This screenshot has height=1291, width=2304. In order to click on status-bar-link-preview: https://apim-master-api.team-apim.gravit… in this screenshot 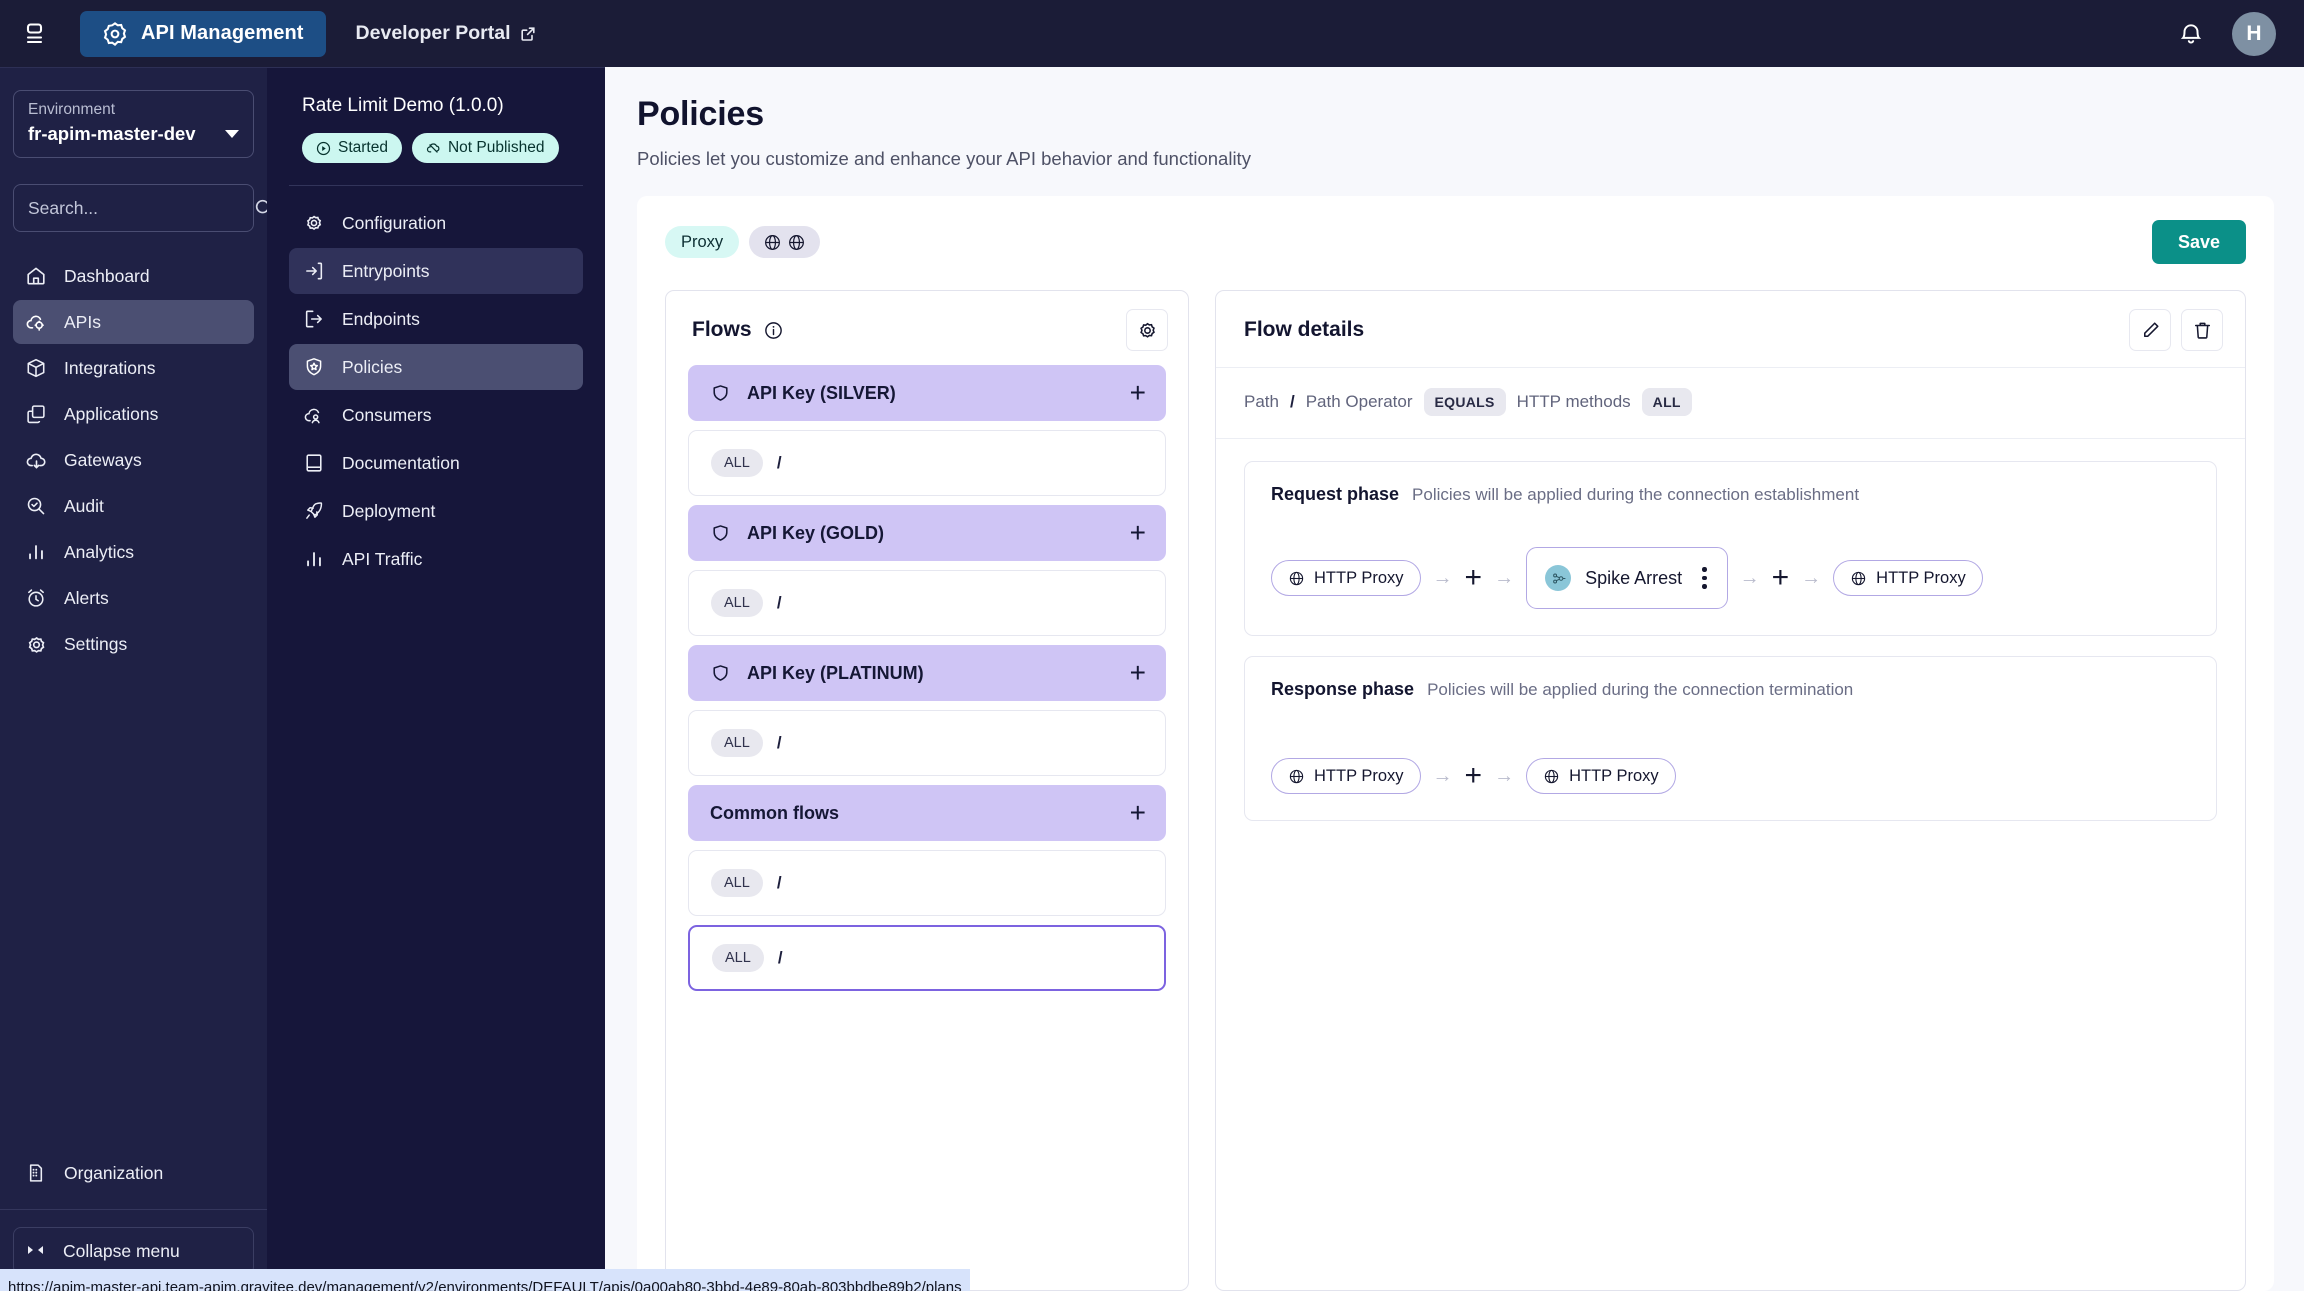, I will do `click(485, 1280)`.